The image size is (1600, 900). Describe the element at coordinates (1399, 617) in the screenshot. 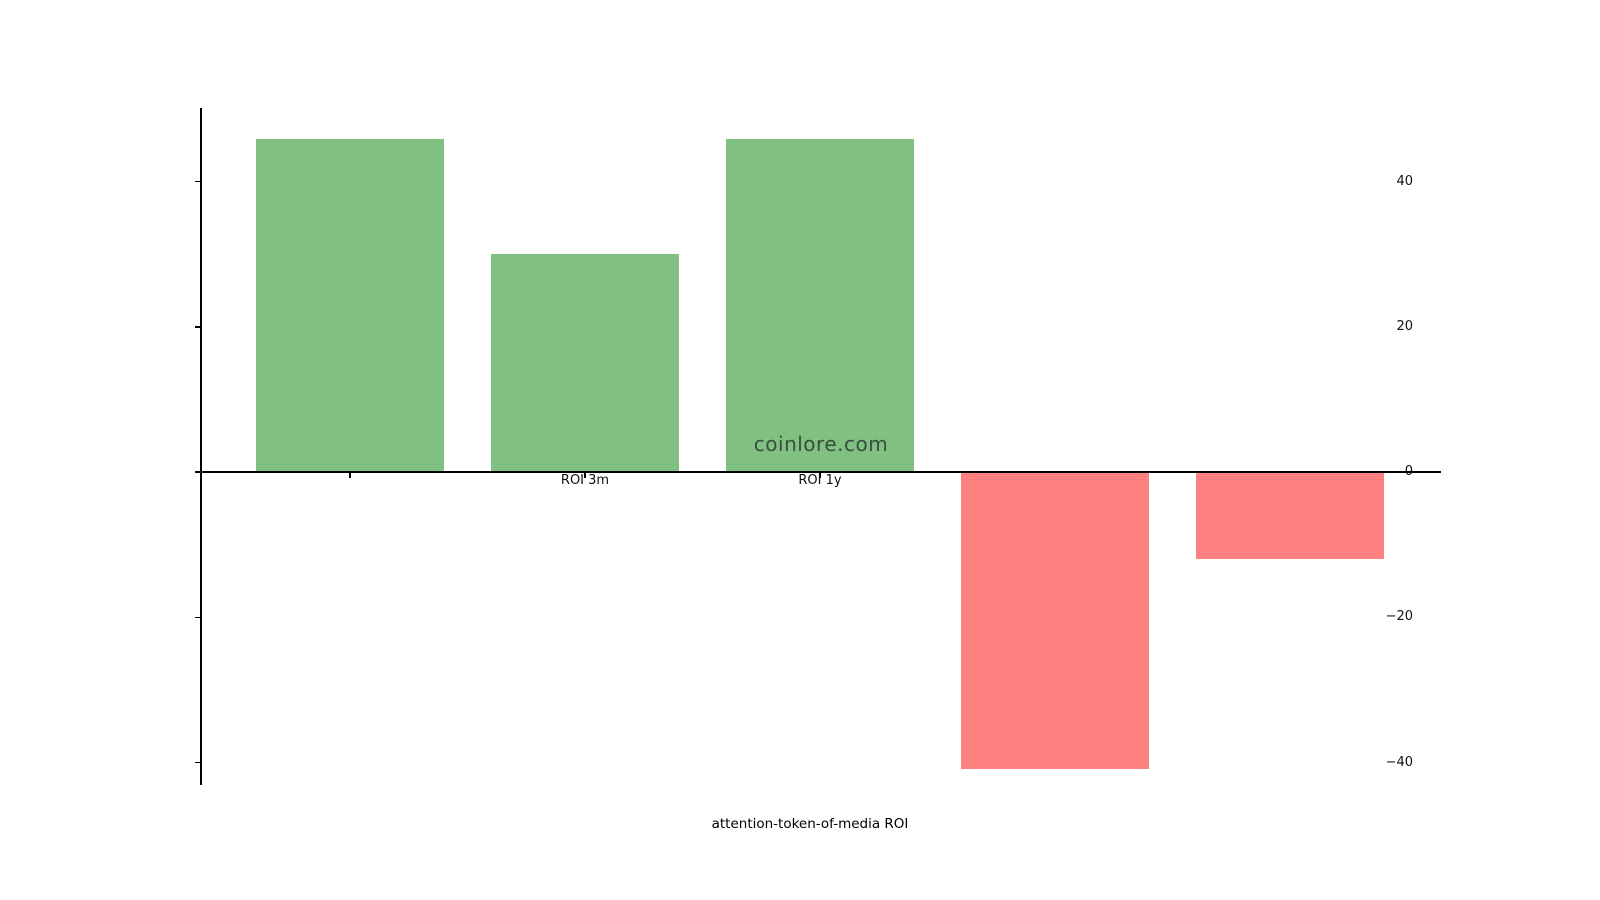

I see `y-tick-label-−20: −20` at that location.